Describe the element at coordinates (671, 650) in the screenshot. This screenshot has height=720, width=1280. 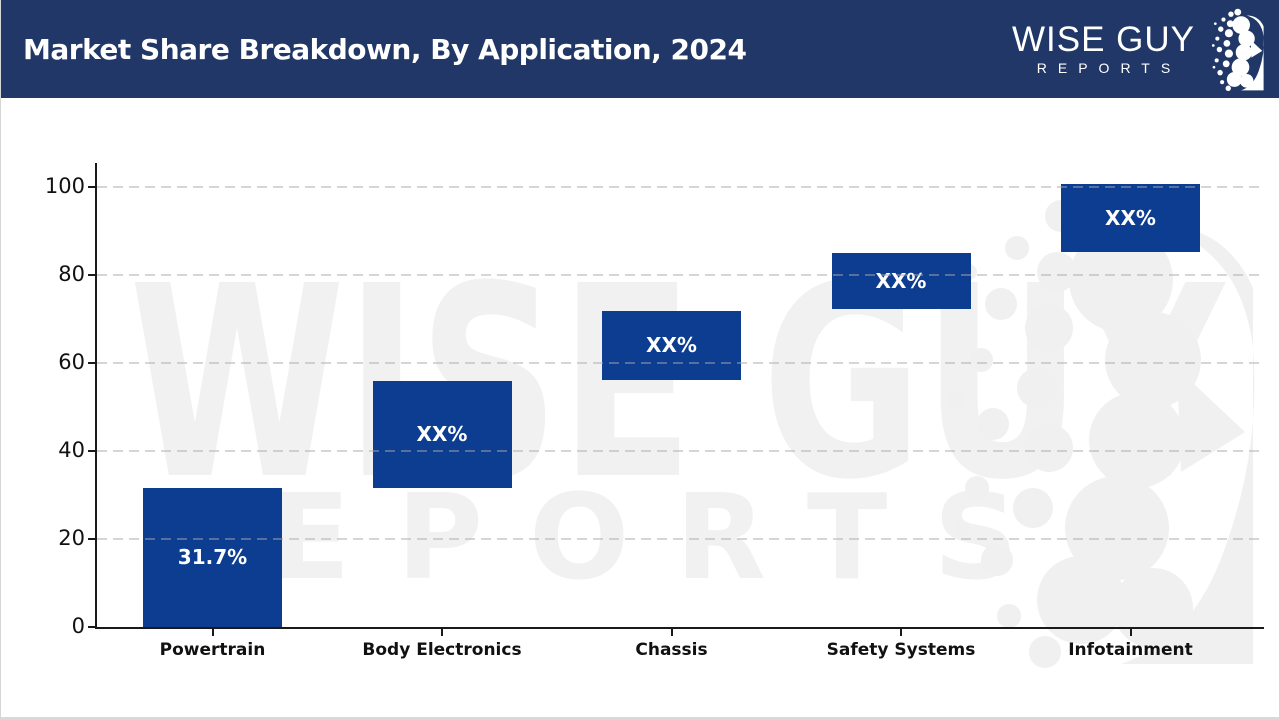
I see `category-label: Chassis` at that location.